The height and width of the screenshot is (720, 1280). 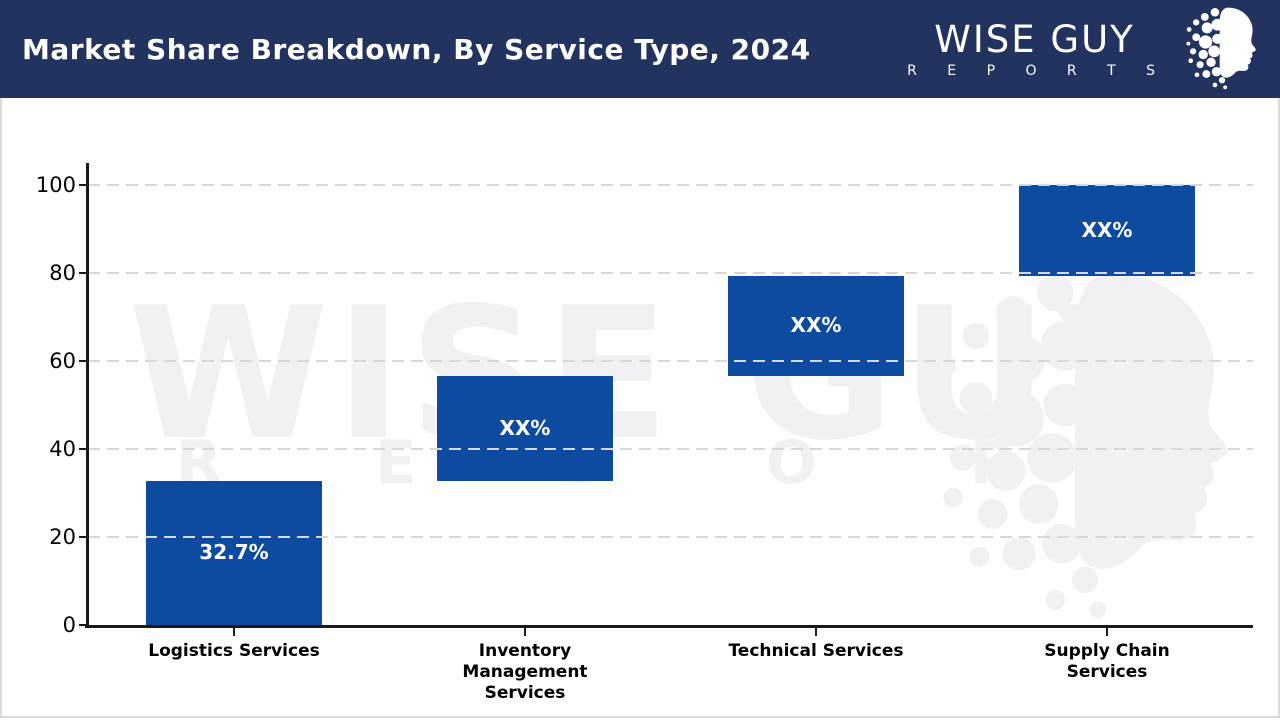 I want to click on bar-segment: 32.7%, so click(x=234, y=553).